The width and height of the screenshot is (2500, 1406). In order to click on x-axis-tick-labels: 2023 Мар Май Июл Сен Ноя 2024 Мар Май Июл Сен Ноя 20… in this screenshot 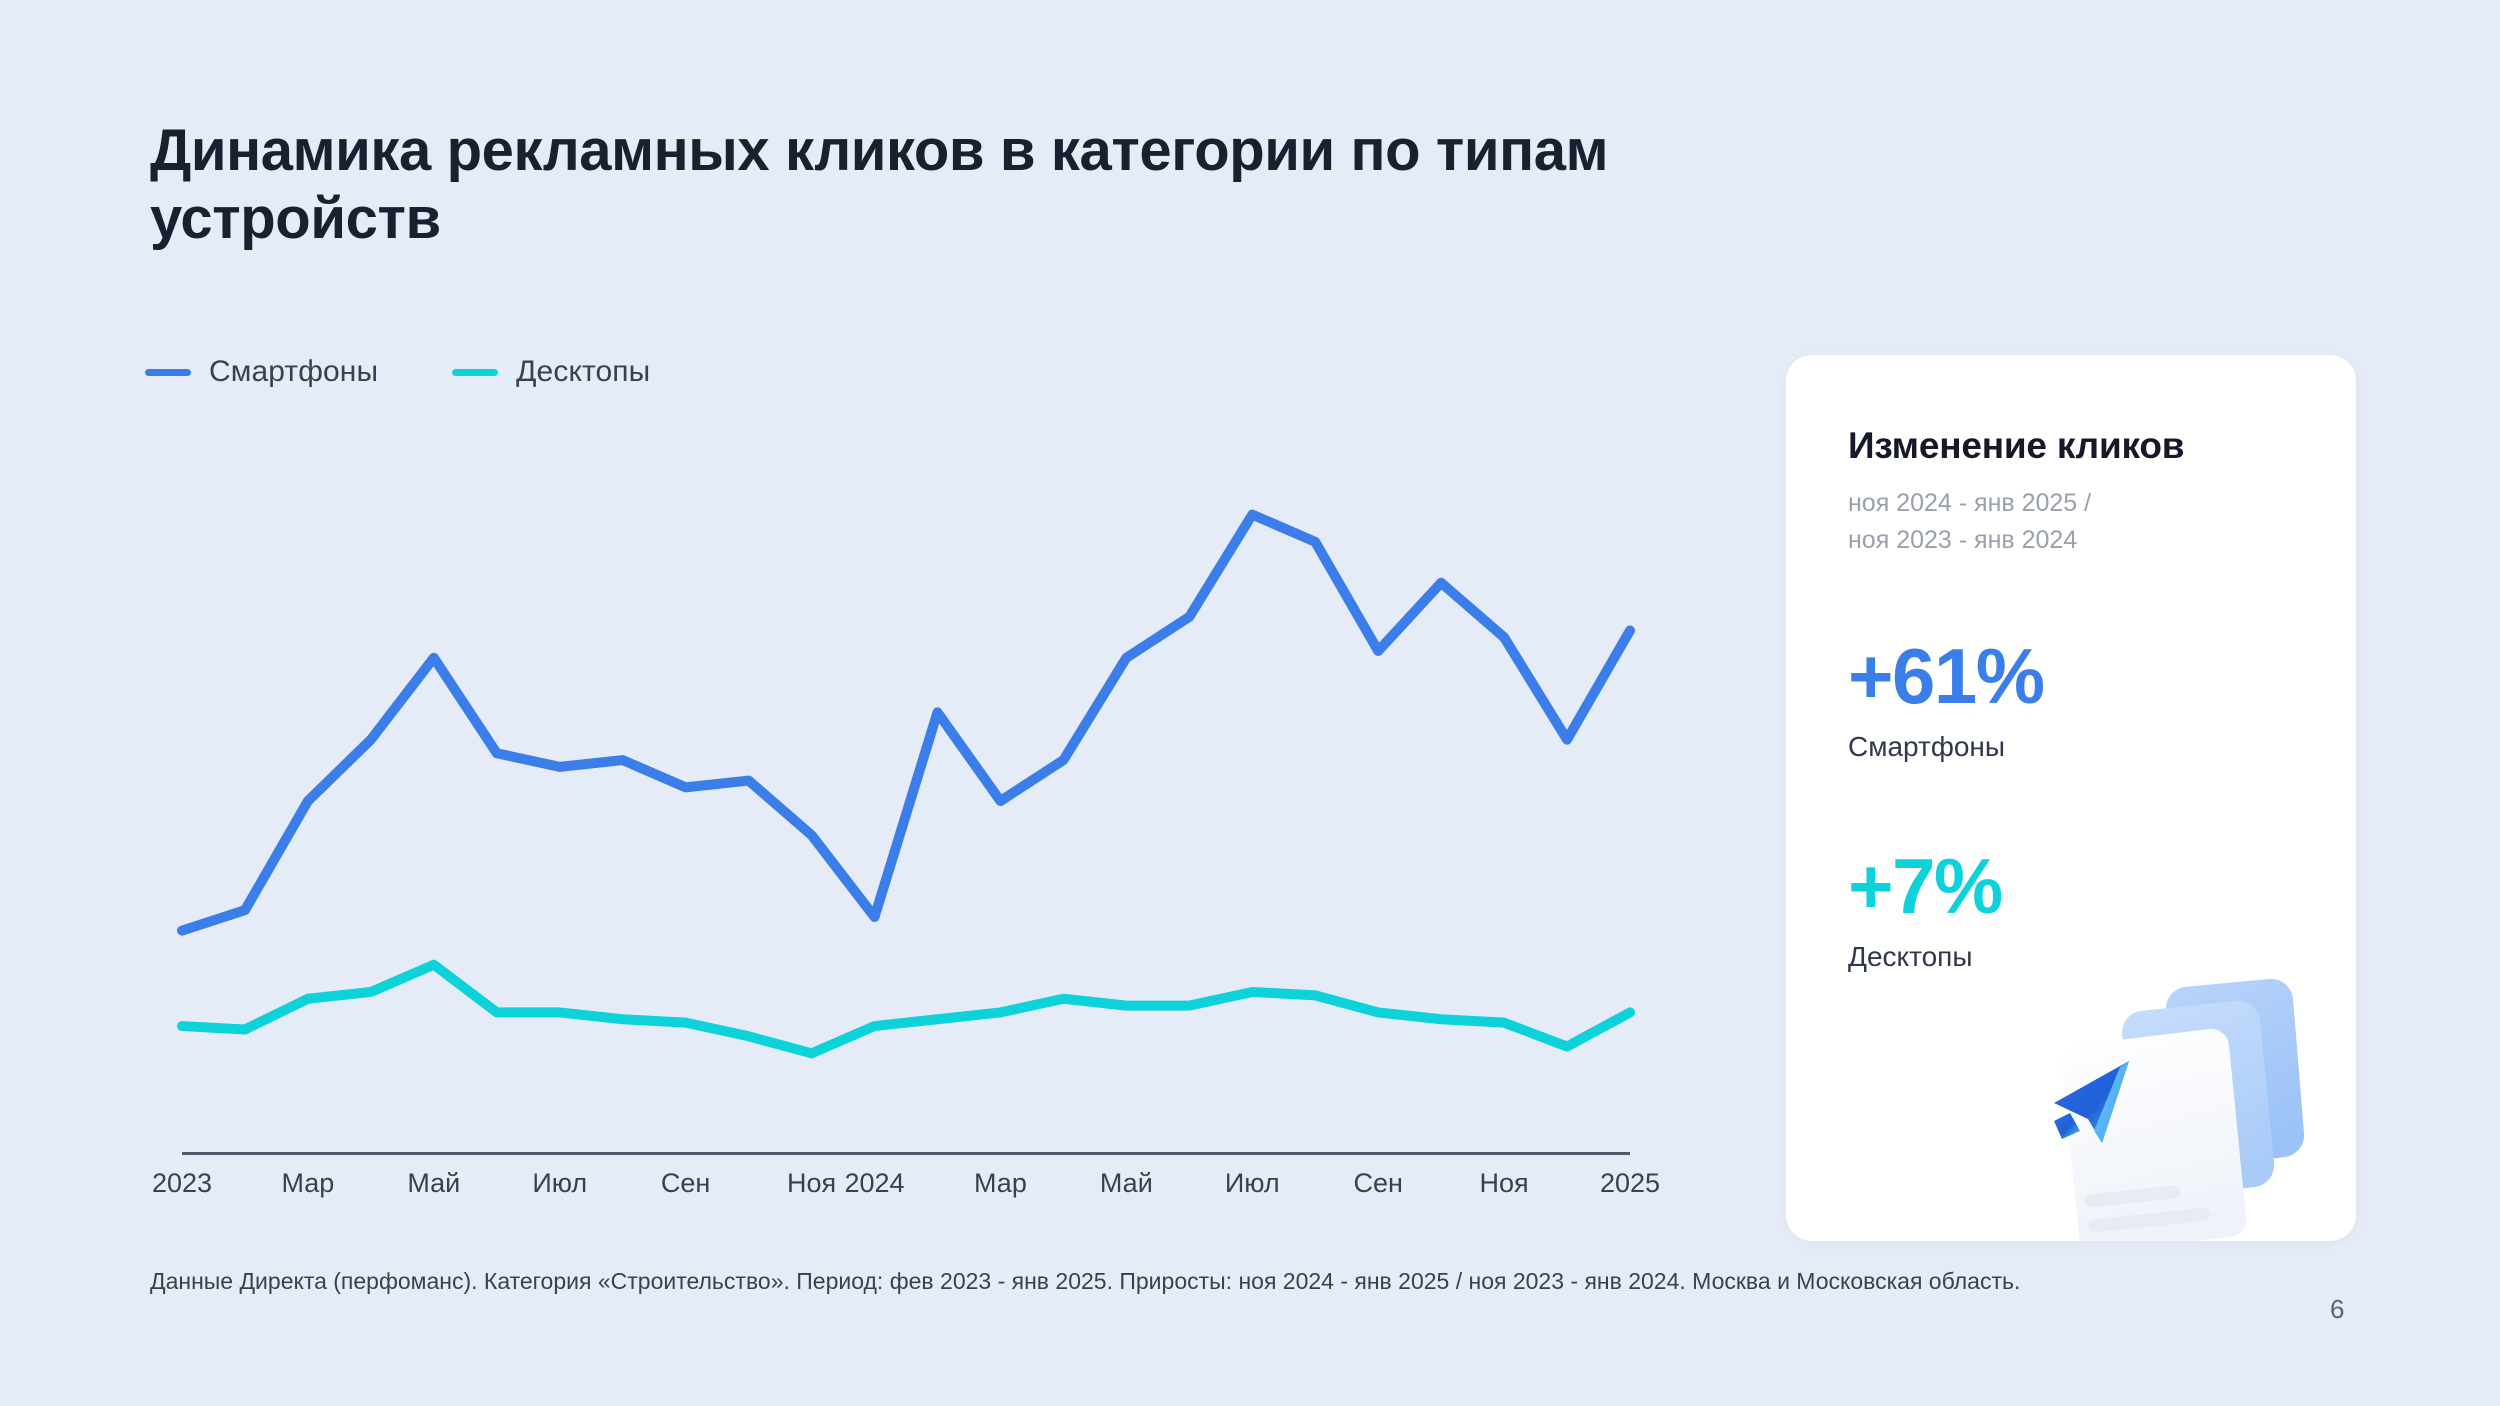, I will do `click(905, 1190)`.